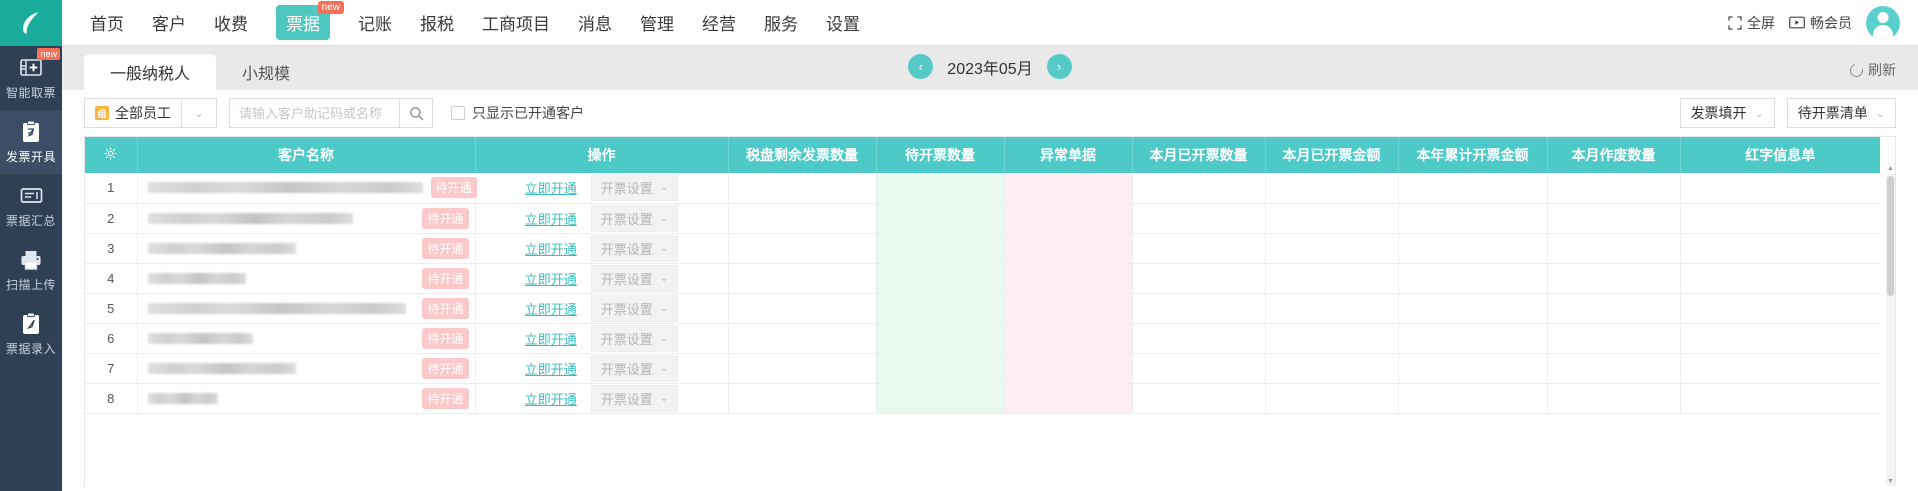  What do you see at coordinates (1727, 113) in the screenshot?
I see `invoice-fill-dropdown: 发票填开 ⌄` at bounding box center [1727, 113].